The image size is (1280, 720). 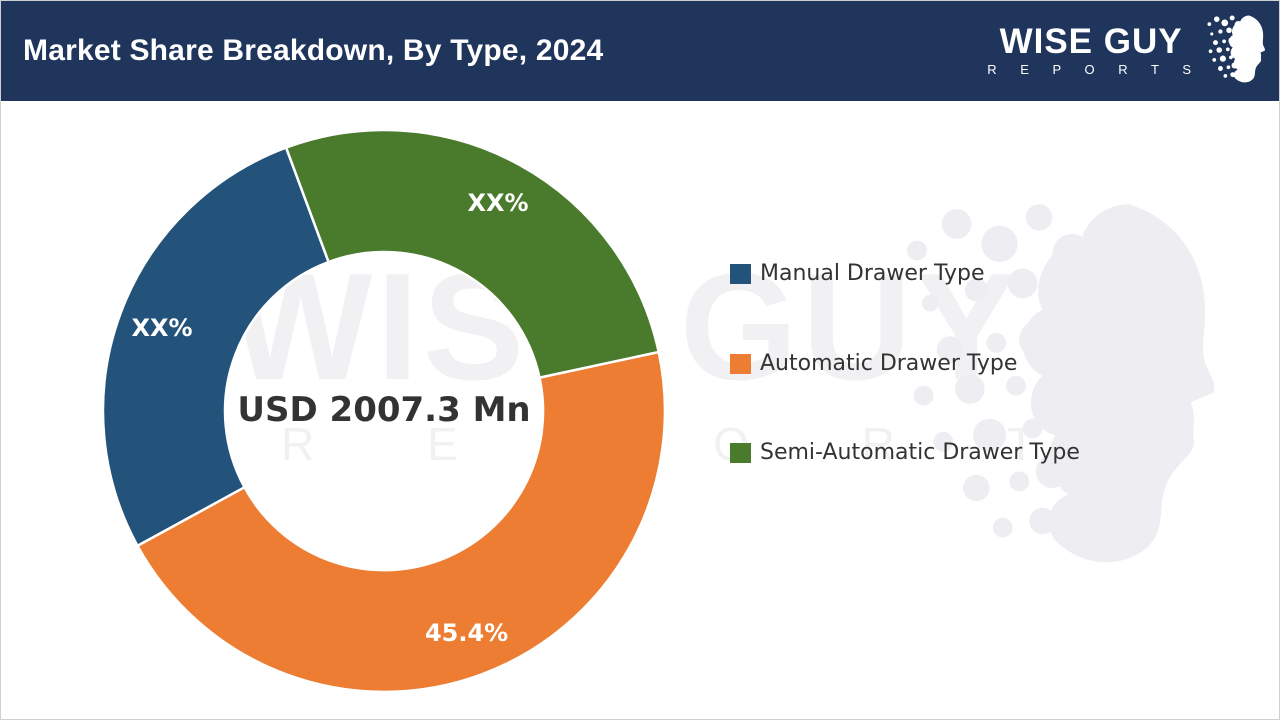 I want to click on legend-label-automatic: Automatic Drawer Type, so click(x=889, y=363).